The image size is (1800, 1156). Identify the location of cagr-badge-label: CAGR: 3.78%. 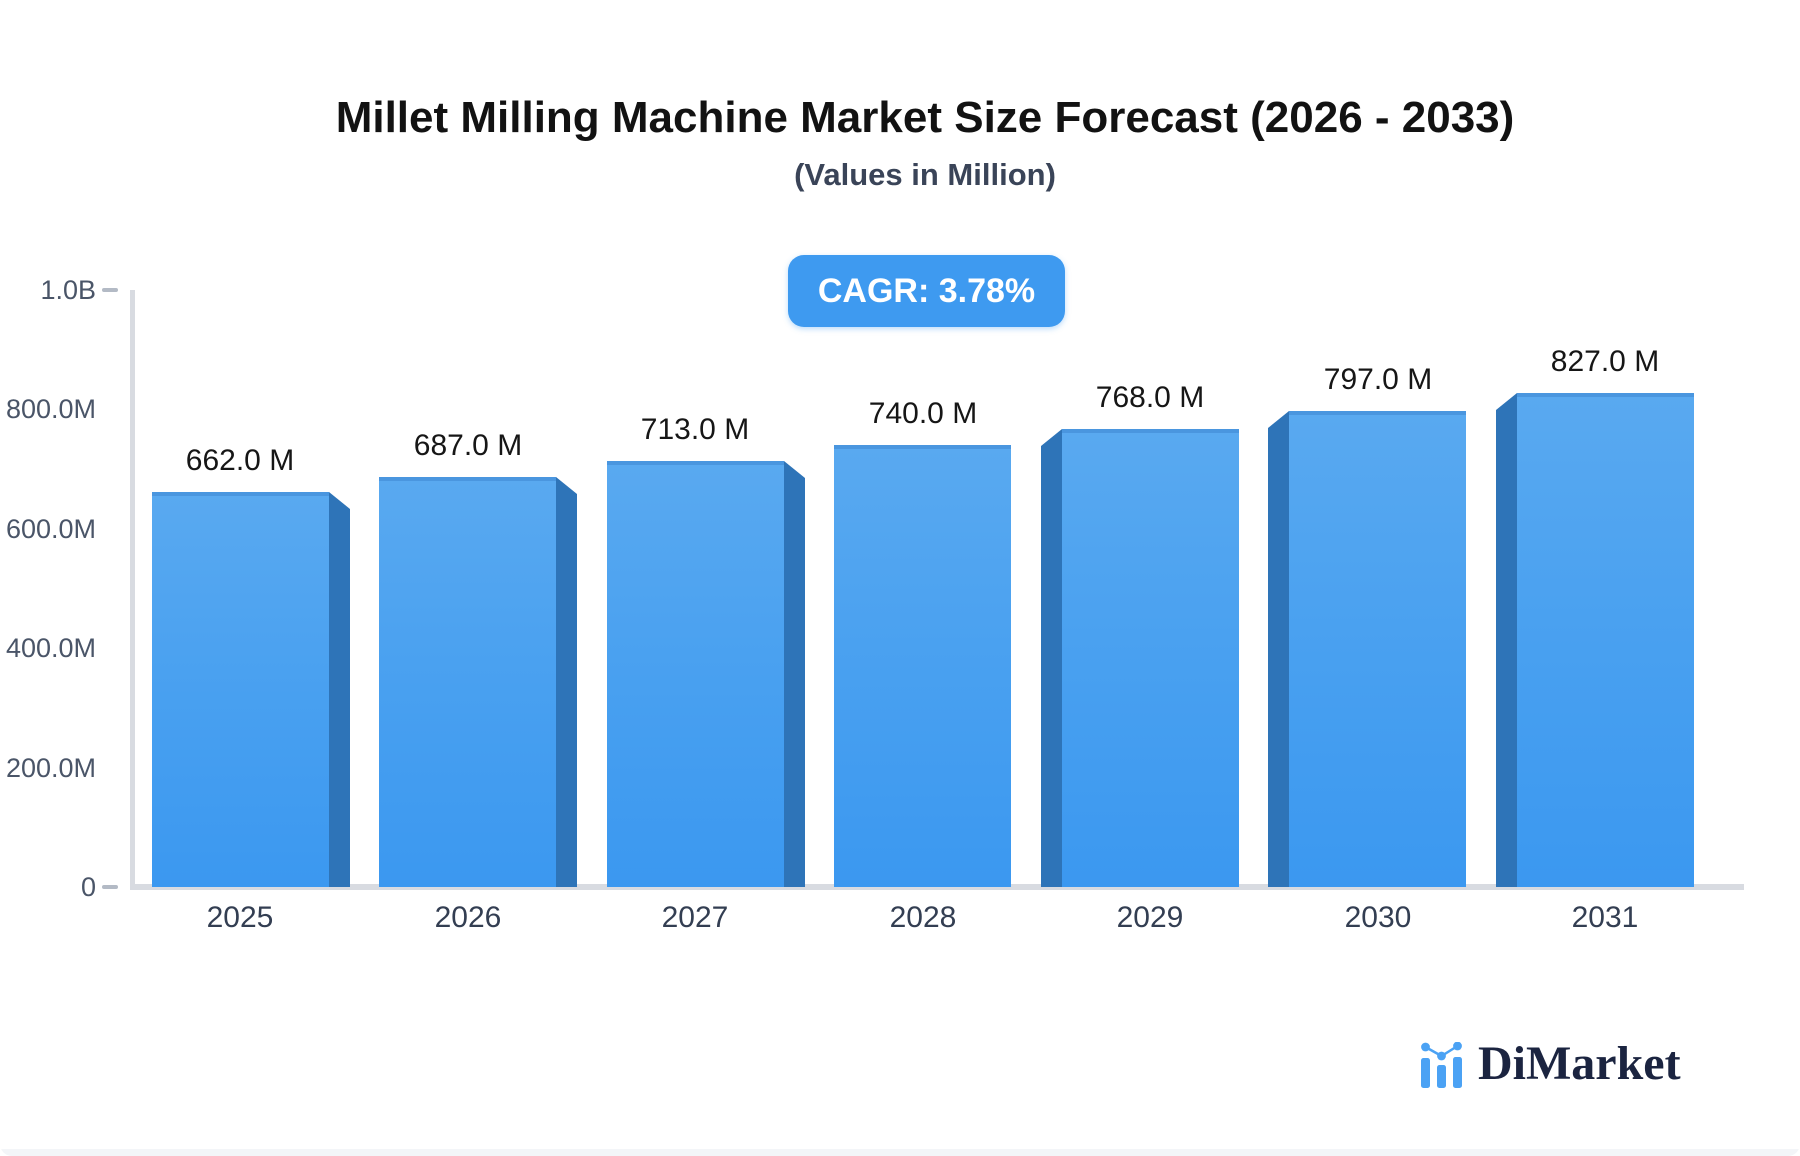
(926, 290).